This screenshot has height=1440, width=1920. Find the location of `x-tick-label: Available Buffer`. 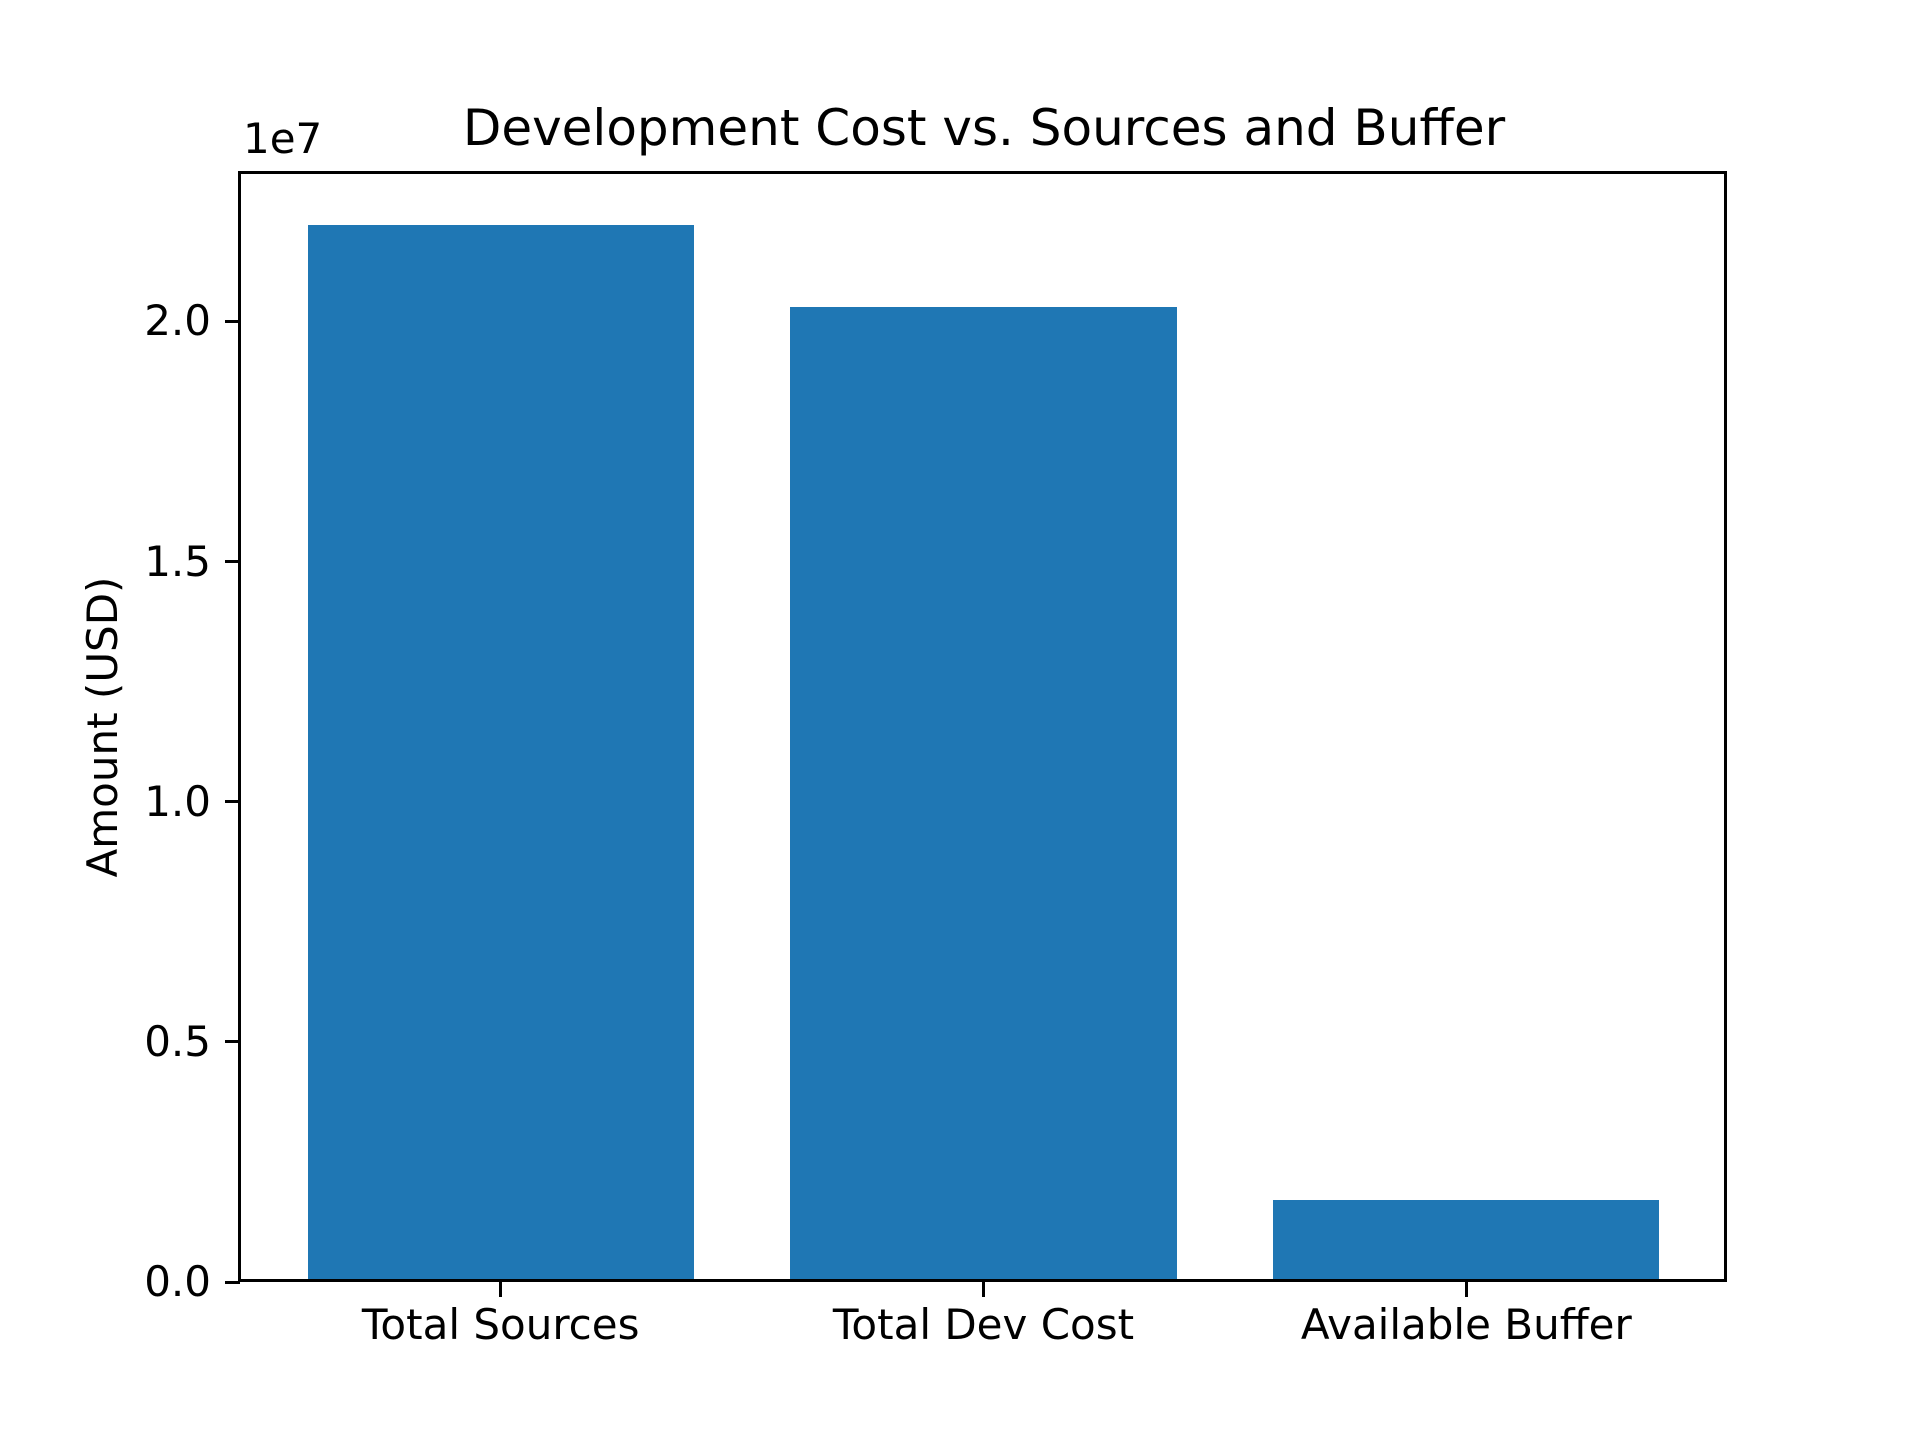

x-tick-label: Available Buffer is located at coordinates (1466, 1324).